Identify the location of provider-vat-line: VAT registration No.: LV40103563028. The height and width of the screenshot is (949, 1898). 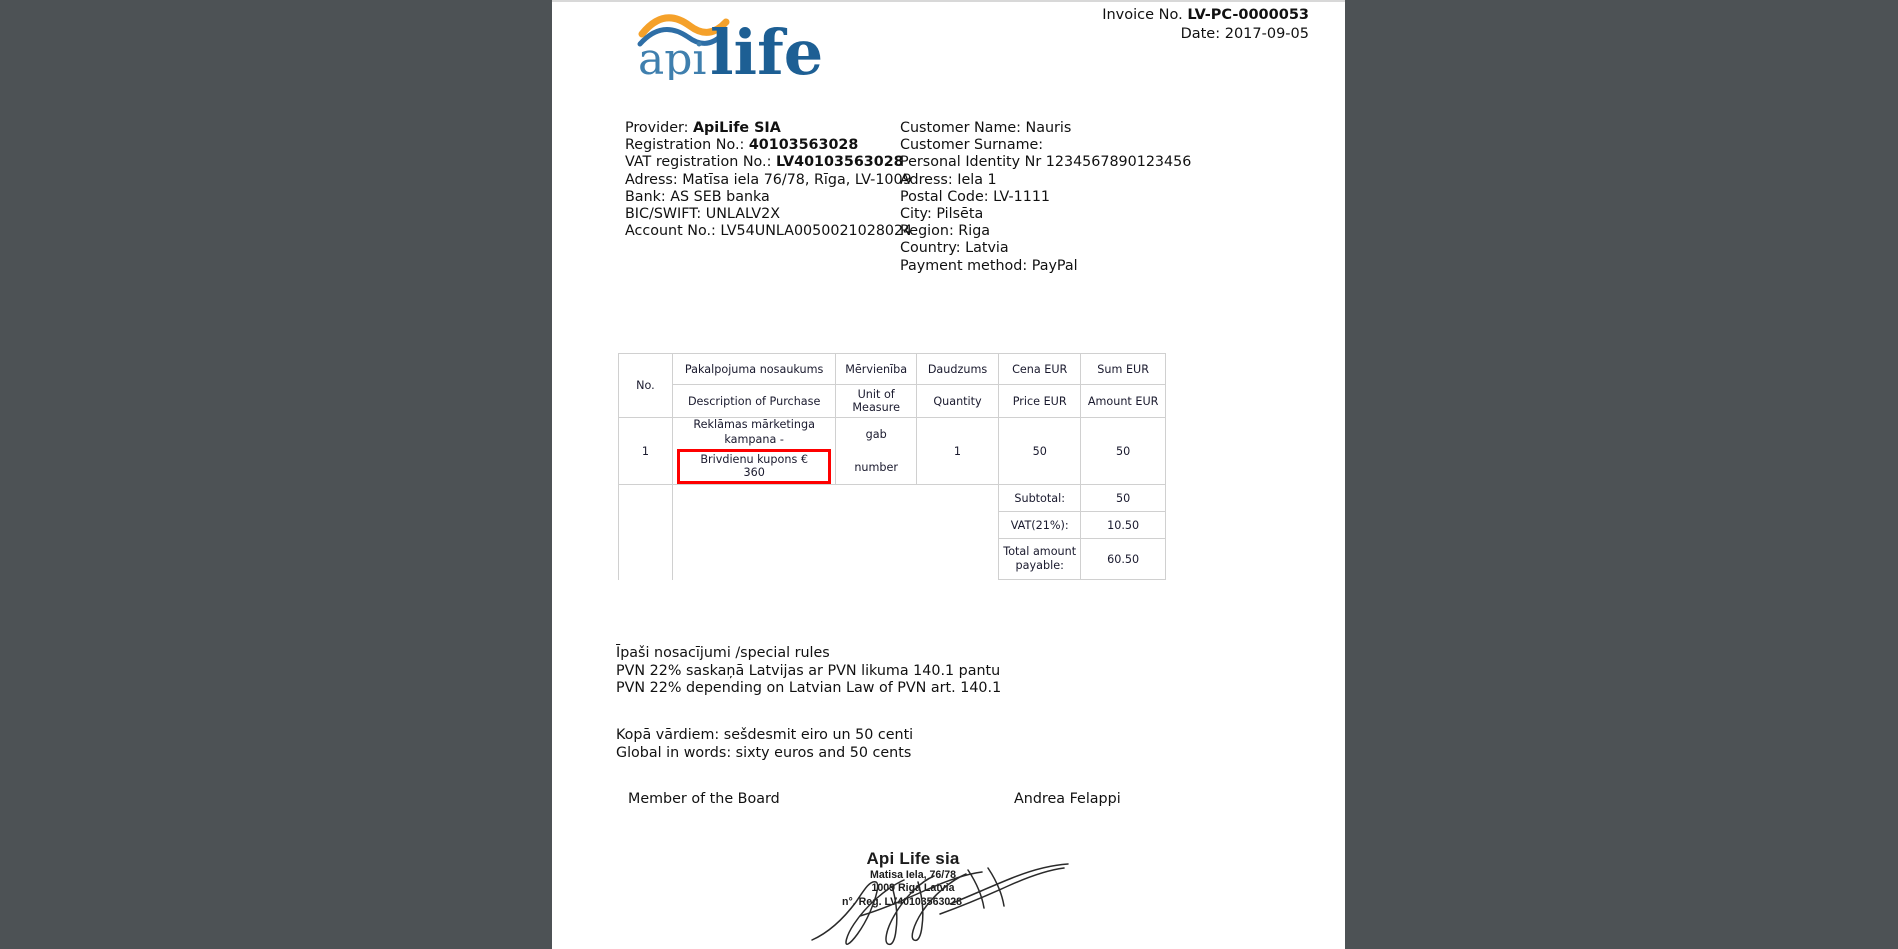
(768, 162).